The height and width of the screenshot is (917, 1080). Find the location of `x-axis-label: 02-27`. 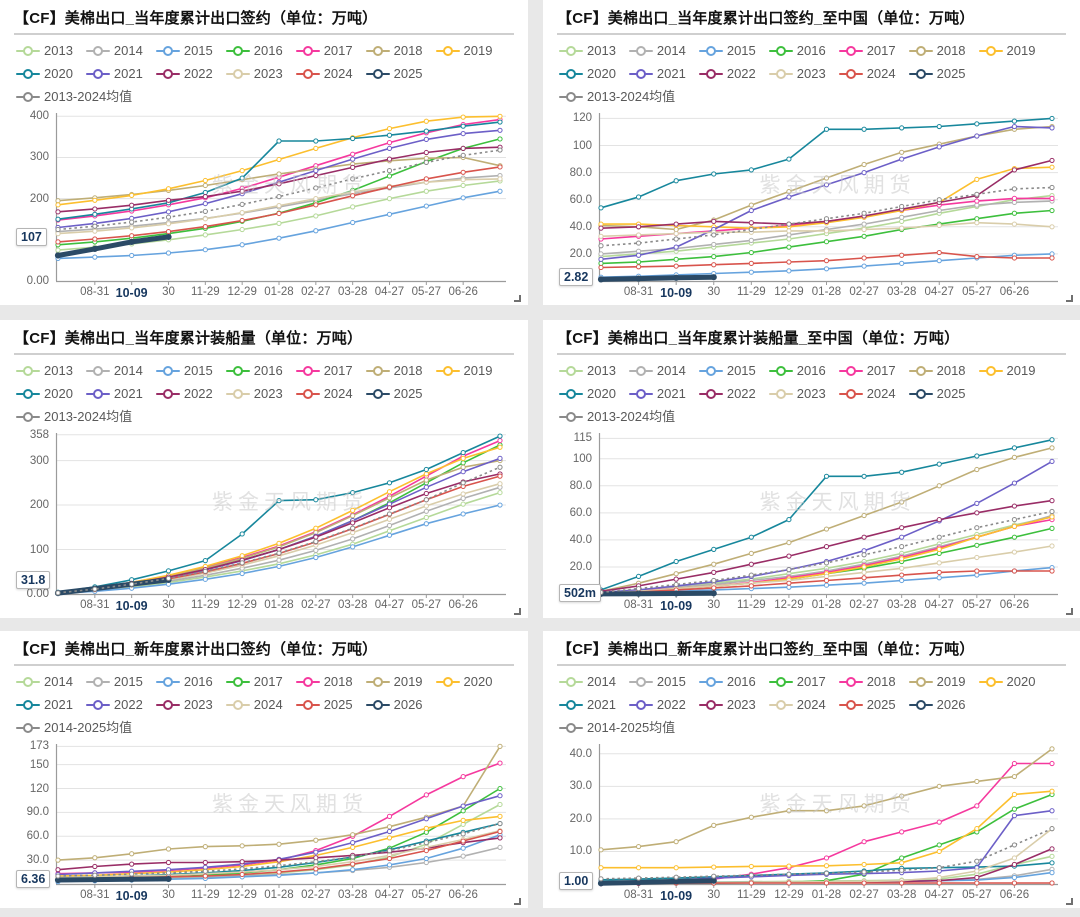

x-axis-label: 02-27 is located at coordinates (864, 895).